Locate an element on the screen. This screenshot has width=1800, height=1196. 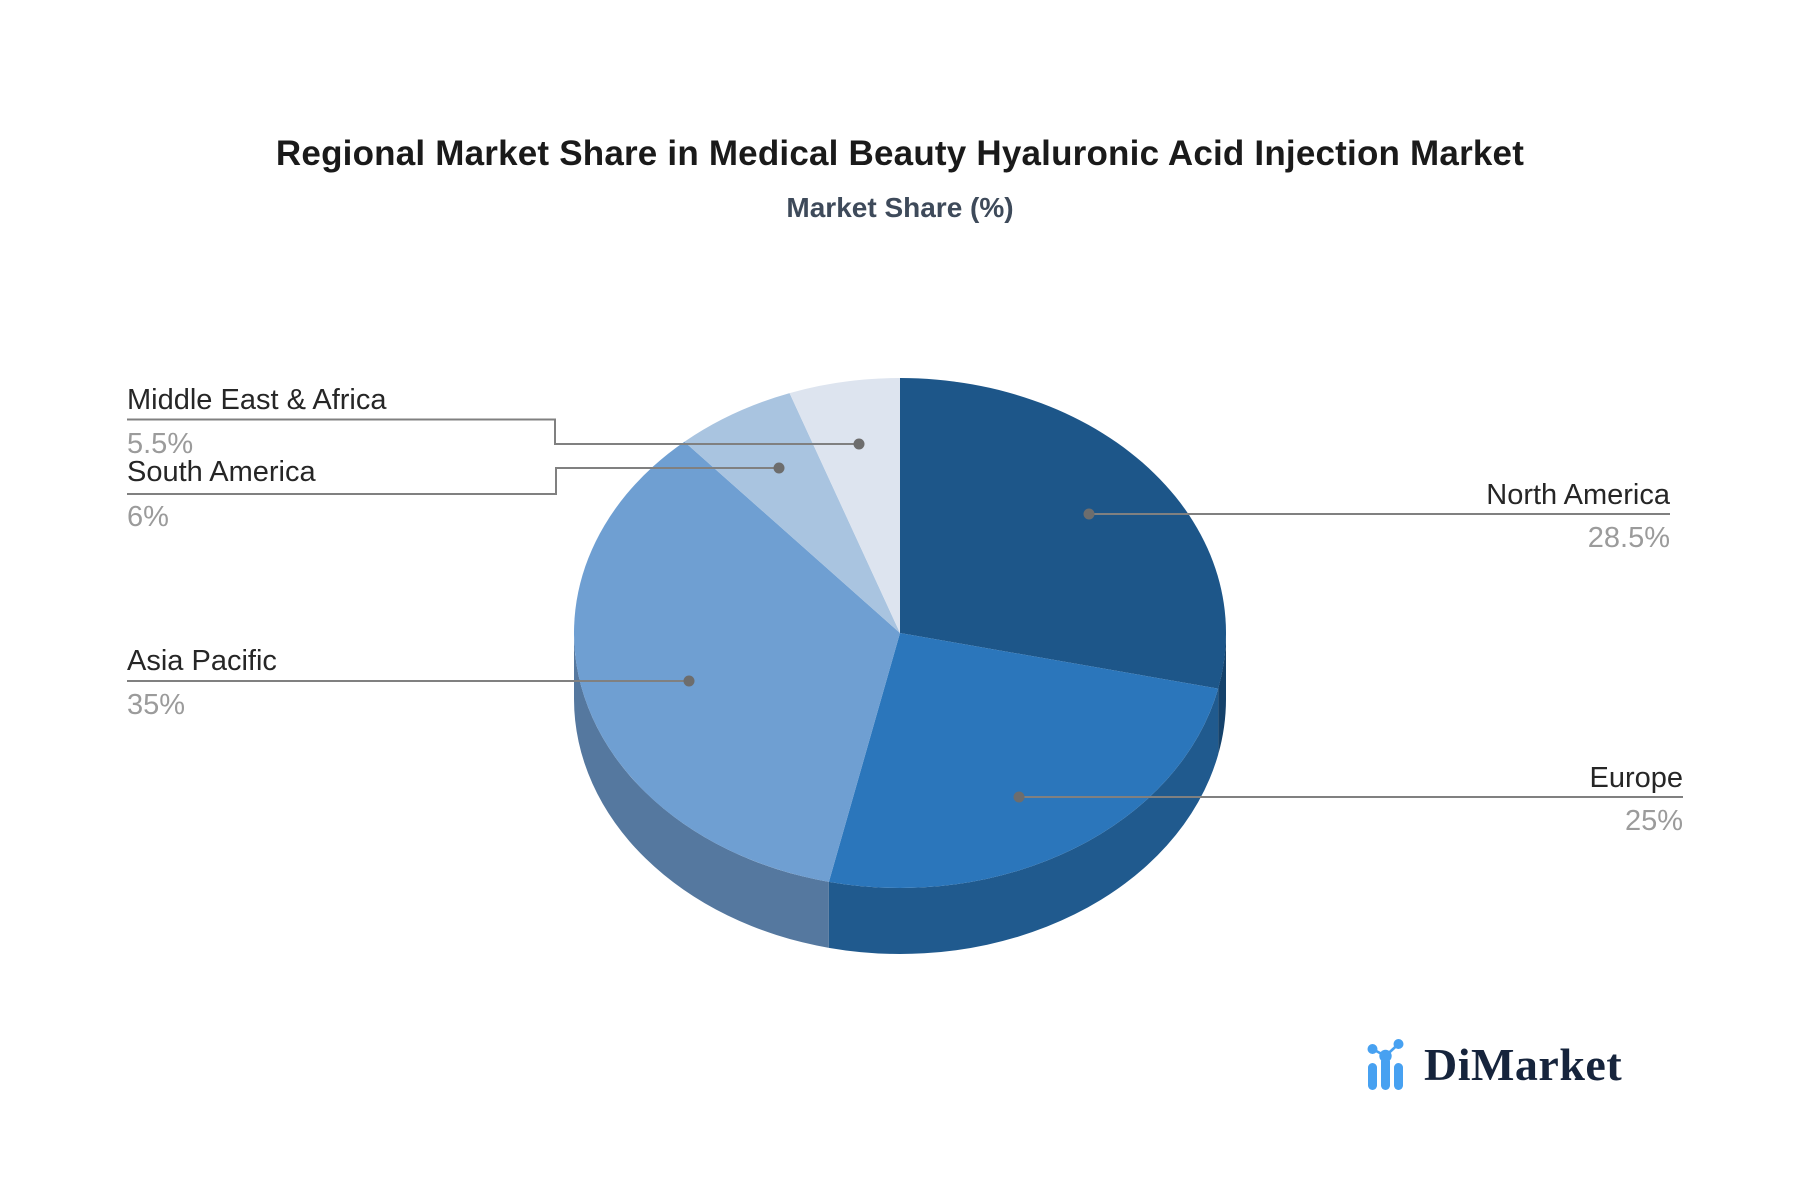
label-middle-east-africa: Middle East & Africa is located at coordinates (257, 400).